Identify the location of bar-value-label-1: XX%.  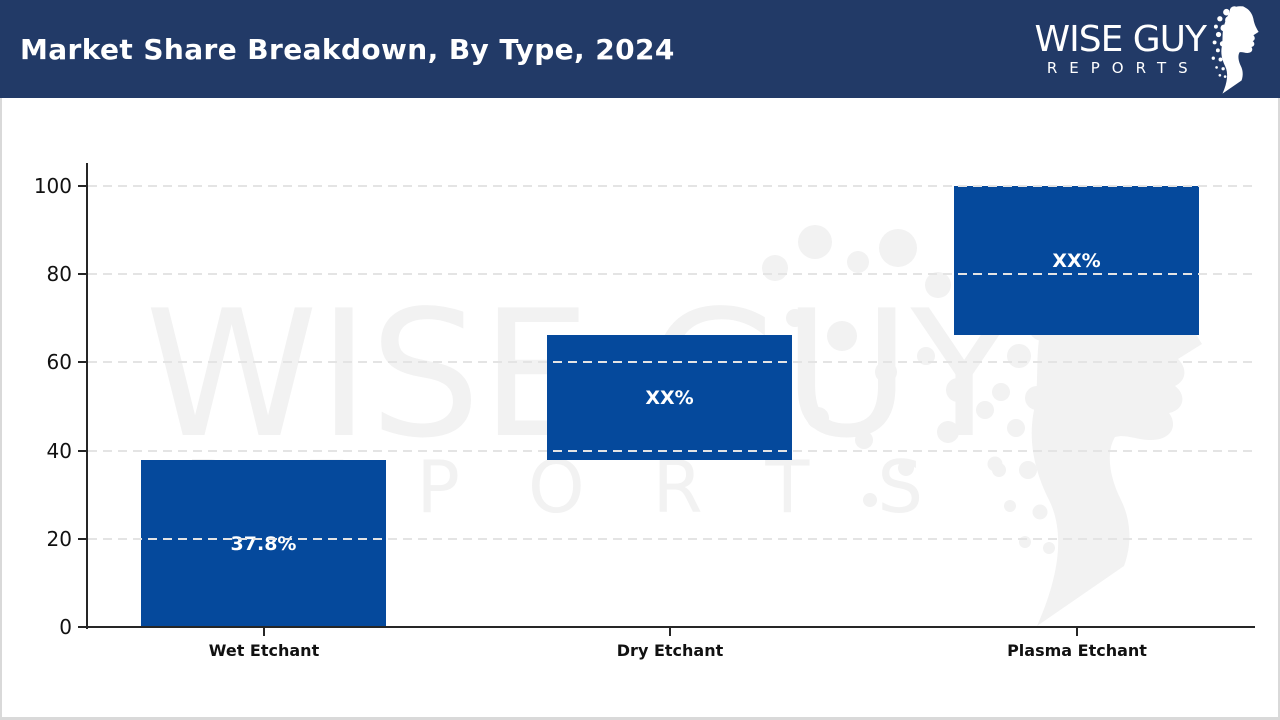
(669, 397).